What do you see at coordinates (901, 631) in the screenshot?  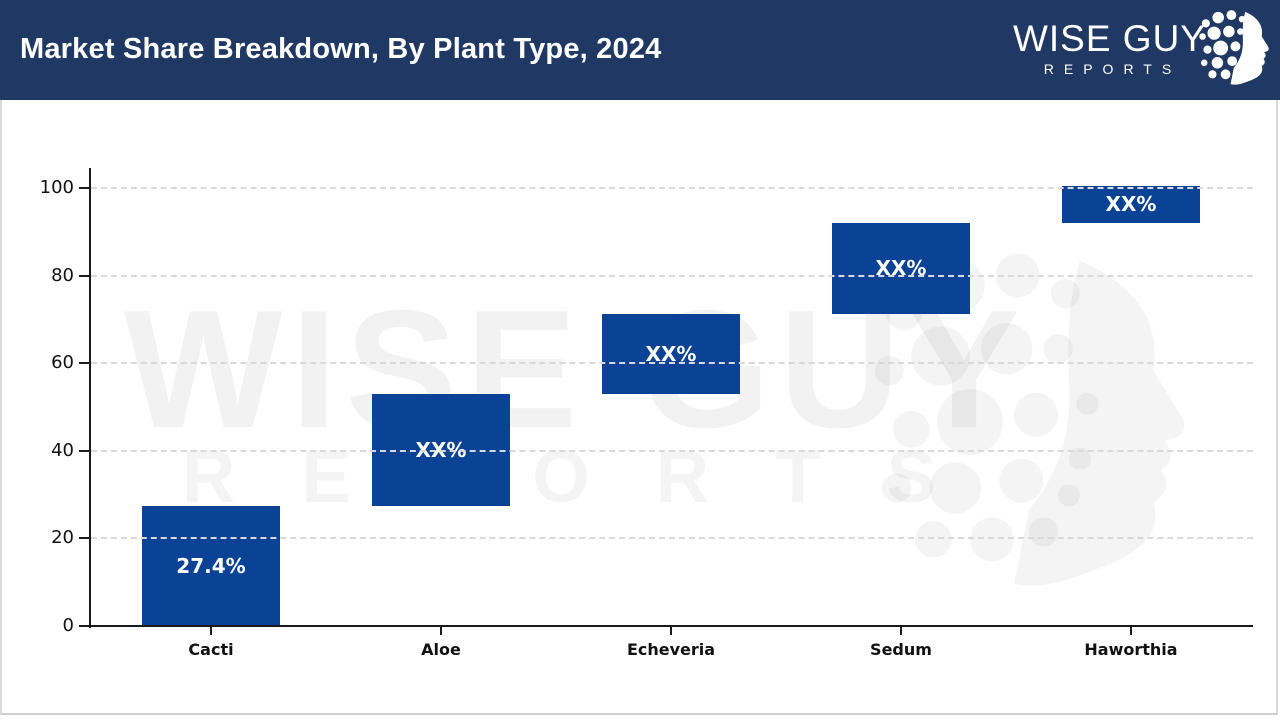 I see `x-tick-sedum` at bounding box center [901, 631].